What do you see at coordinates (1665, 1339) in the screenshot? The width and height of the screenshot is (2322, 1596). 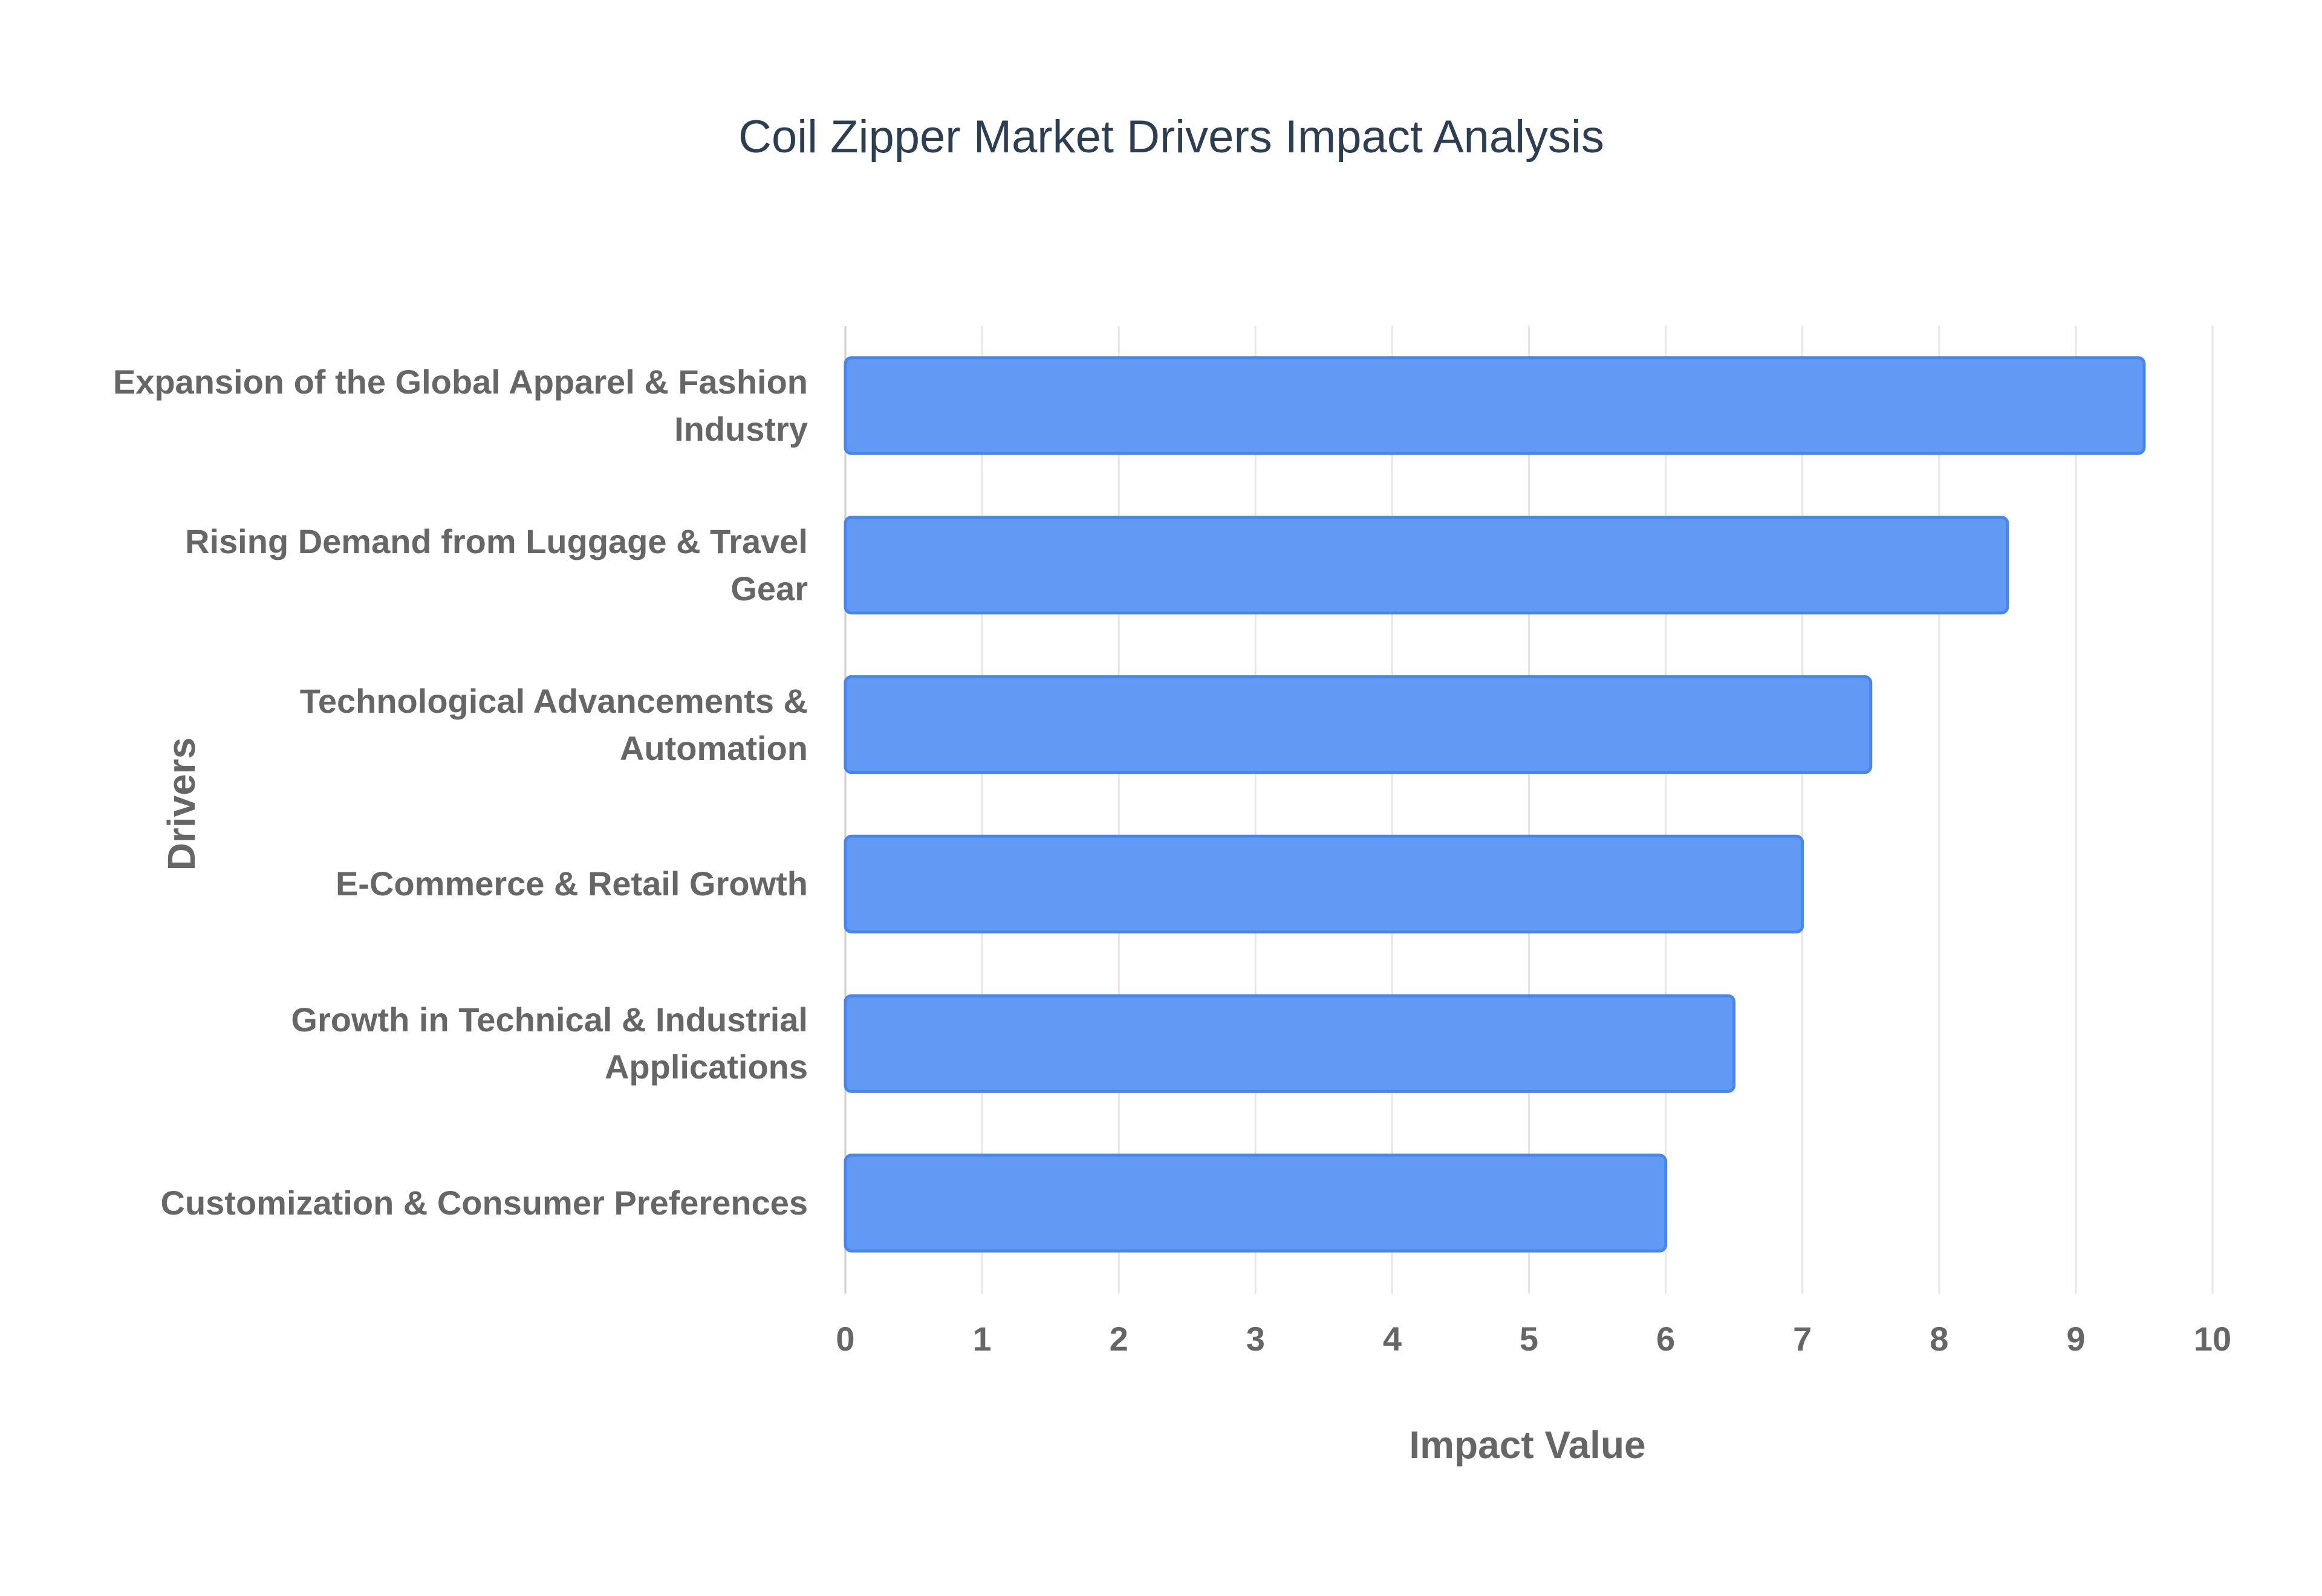 I see `x-tick-label: 6` at bounding box center [1665, 1339].